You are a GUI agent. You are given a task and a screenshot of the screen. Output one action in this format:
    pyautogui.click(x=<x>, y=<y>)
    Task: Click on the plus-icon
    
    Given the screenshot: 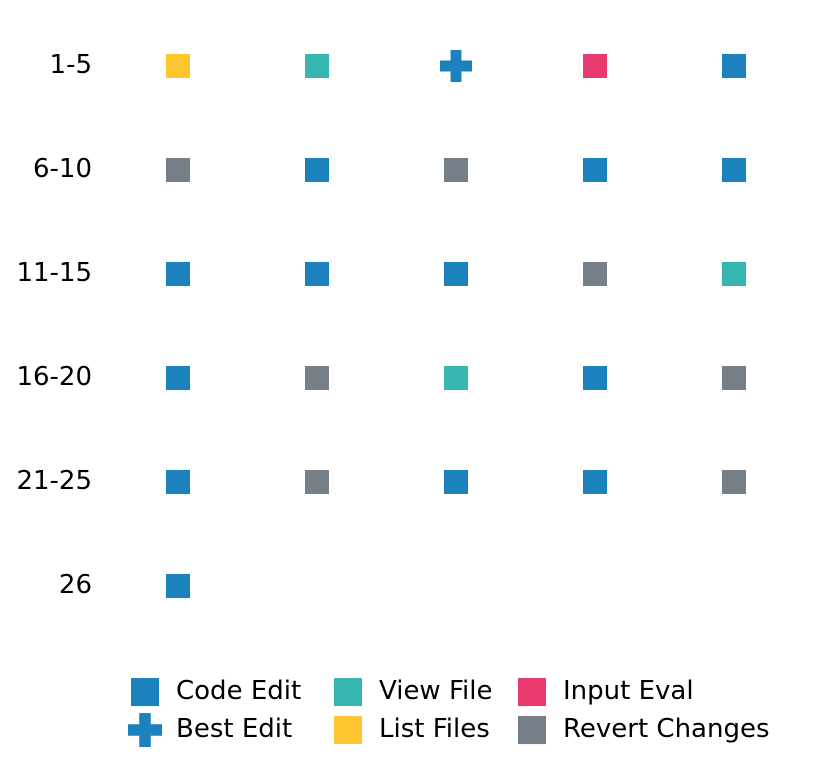 What is the action you would take?
    pyautogui.click(x=145, y=729)
    